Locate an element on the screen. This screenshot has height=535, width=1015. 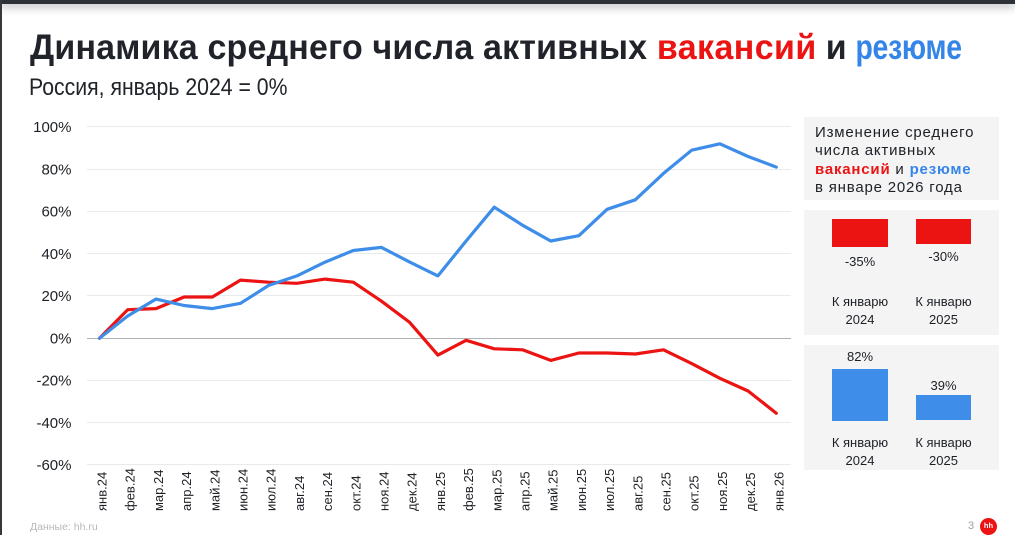
svg-text: 60% is located at coordinates (56, 212).